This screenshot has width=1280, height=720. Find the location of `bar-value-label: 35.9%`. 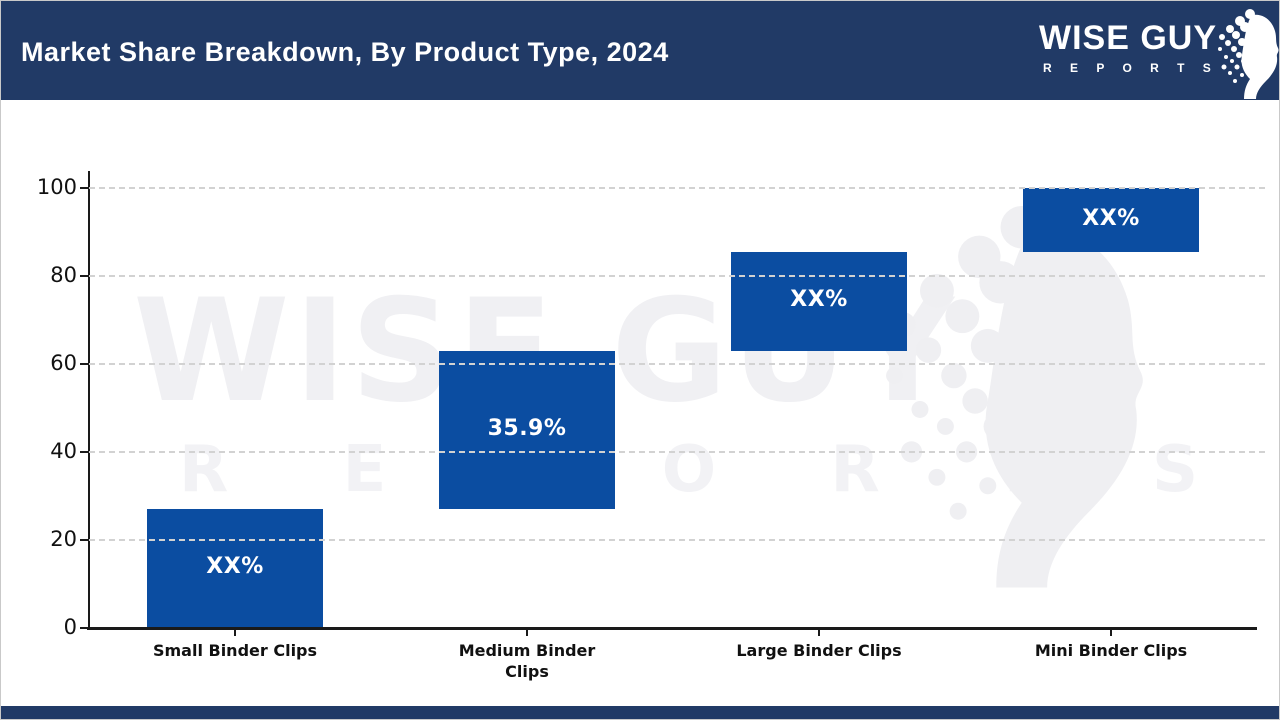

bar-value-label: 35.9% is located at coordinates (527, 428).